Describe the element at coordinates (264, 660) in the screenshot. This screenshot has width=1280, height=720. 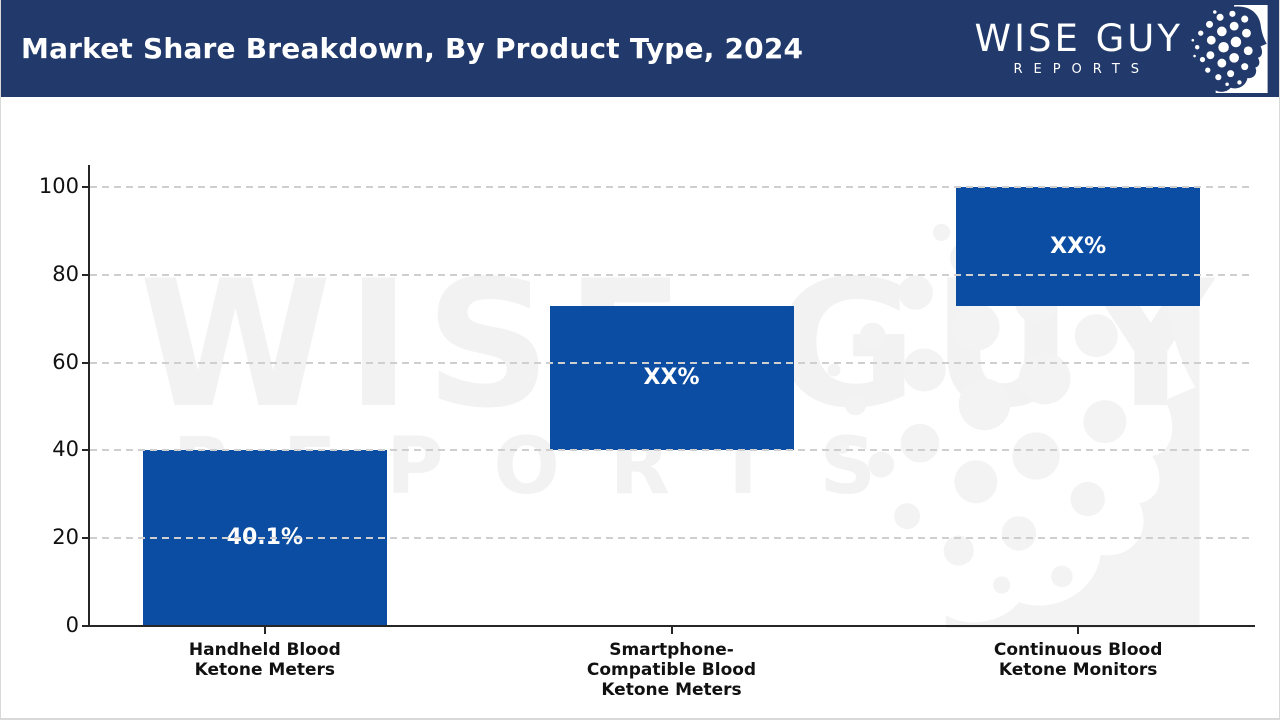
I see `x-category-label: Handheld Blood Ketone Meters` at that location.